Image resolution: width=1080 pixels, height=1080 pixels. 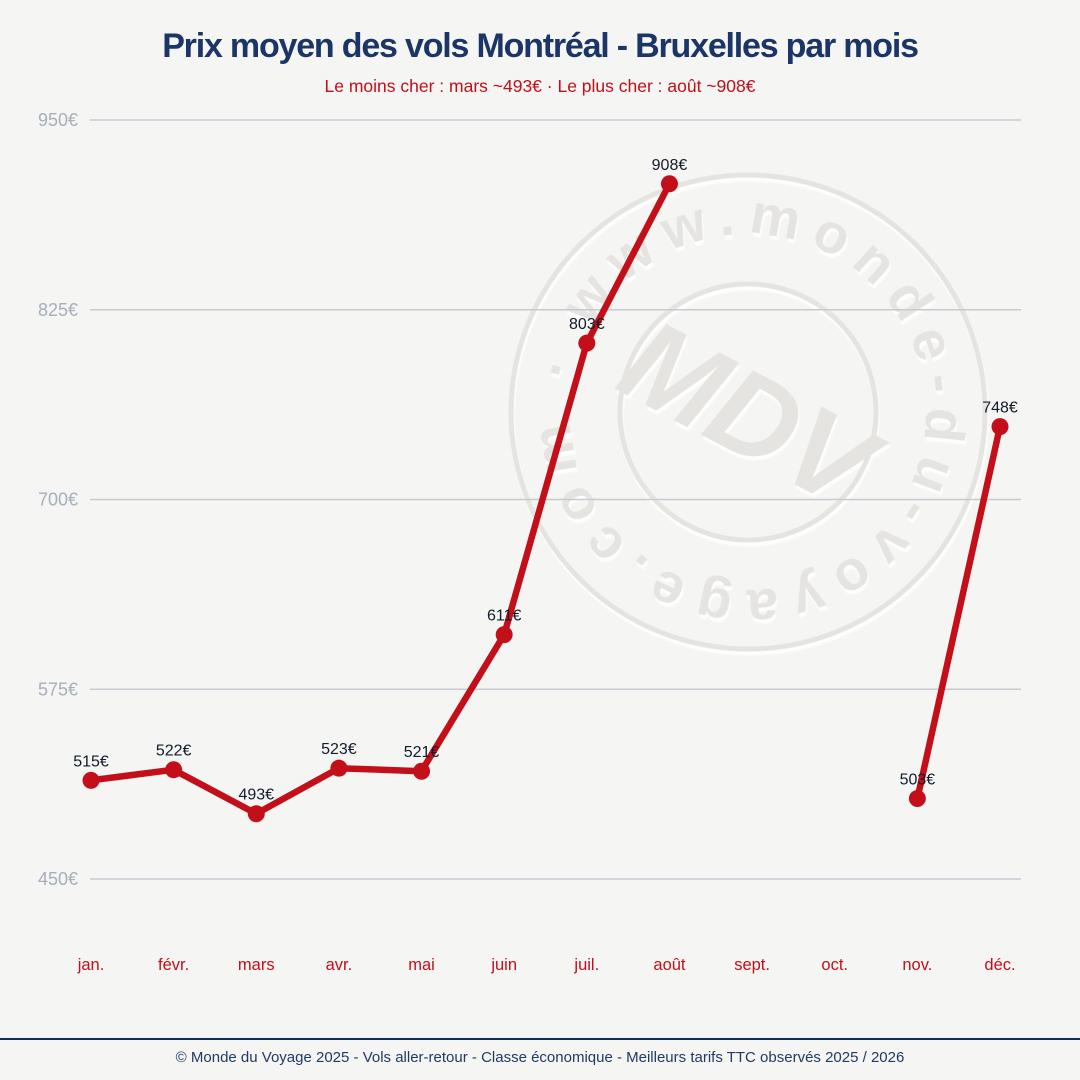 I want to click on x-axis-month-label: mars, so click(x=256, y=965).